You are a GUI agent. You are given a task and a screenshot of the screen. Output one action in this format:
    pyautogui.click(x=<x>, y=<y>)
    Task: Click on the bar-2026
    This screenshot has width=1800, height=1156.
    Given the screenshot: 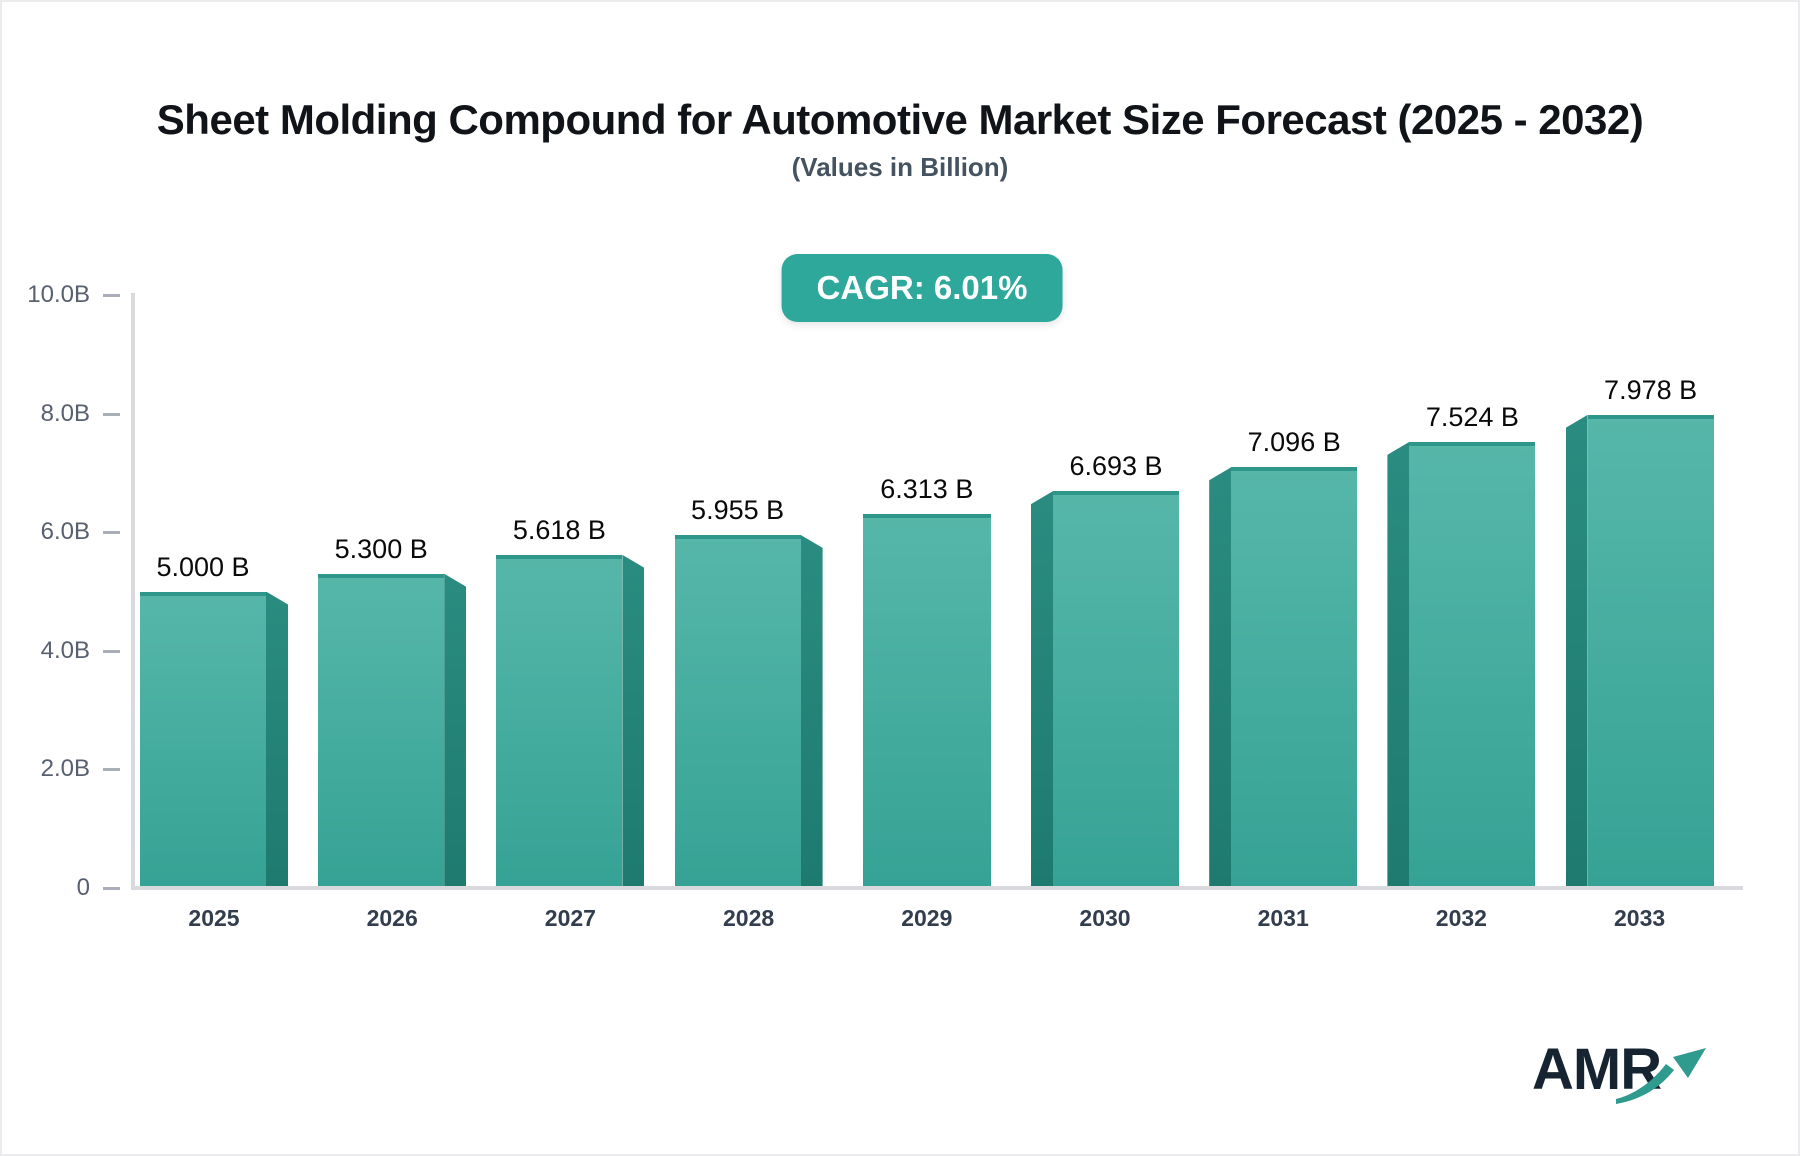 What is the action you would take?
    pyautogui.click(x=381, y=731)
    